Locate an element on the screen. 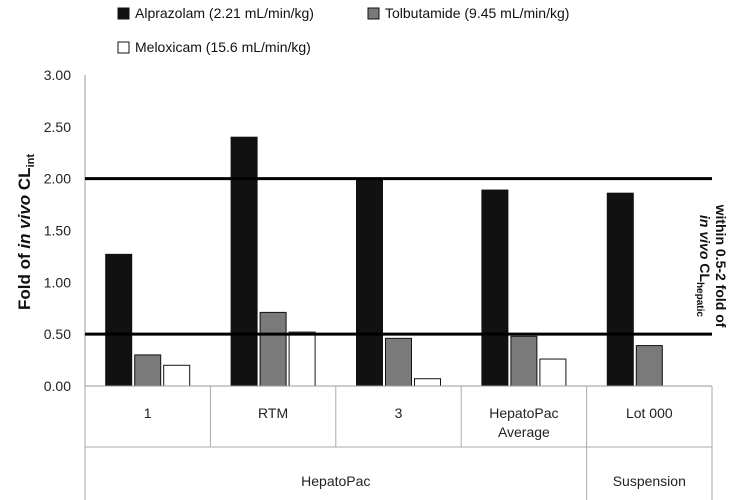 The height and width of the screenshot is (500, 729). category-label: 3 is located at coordinates (399, 413).